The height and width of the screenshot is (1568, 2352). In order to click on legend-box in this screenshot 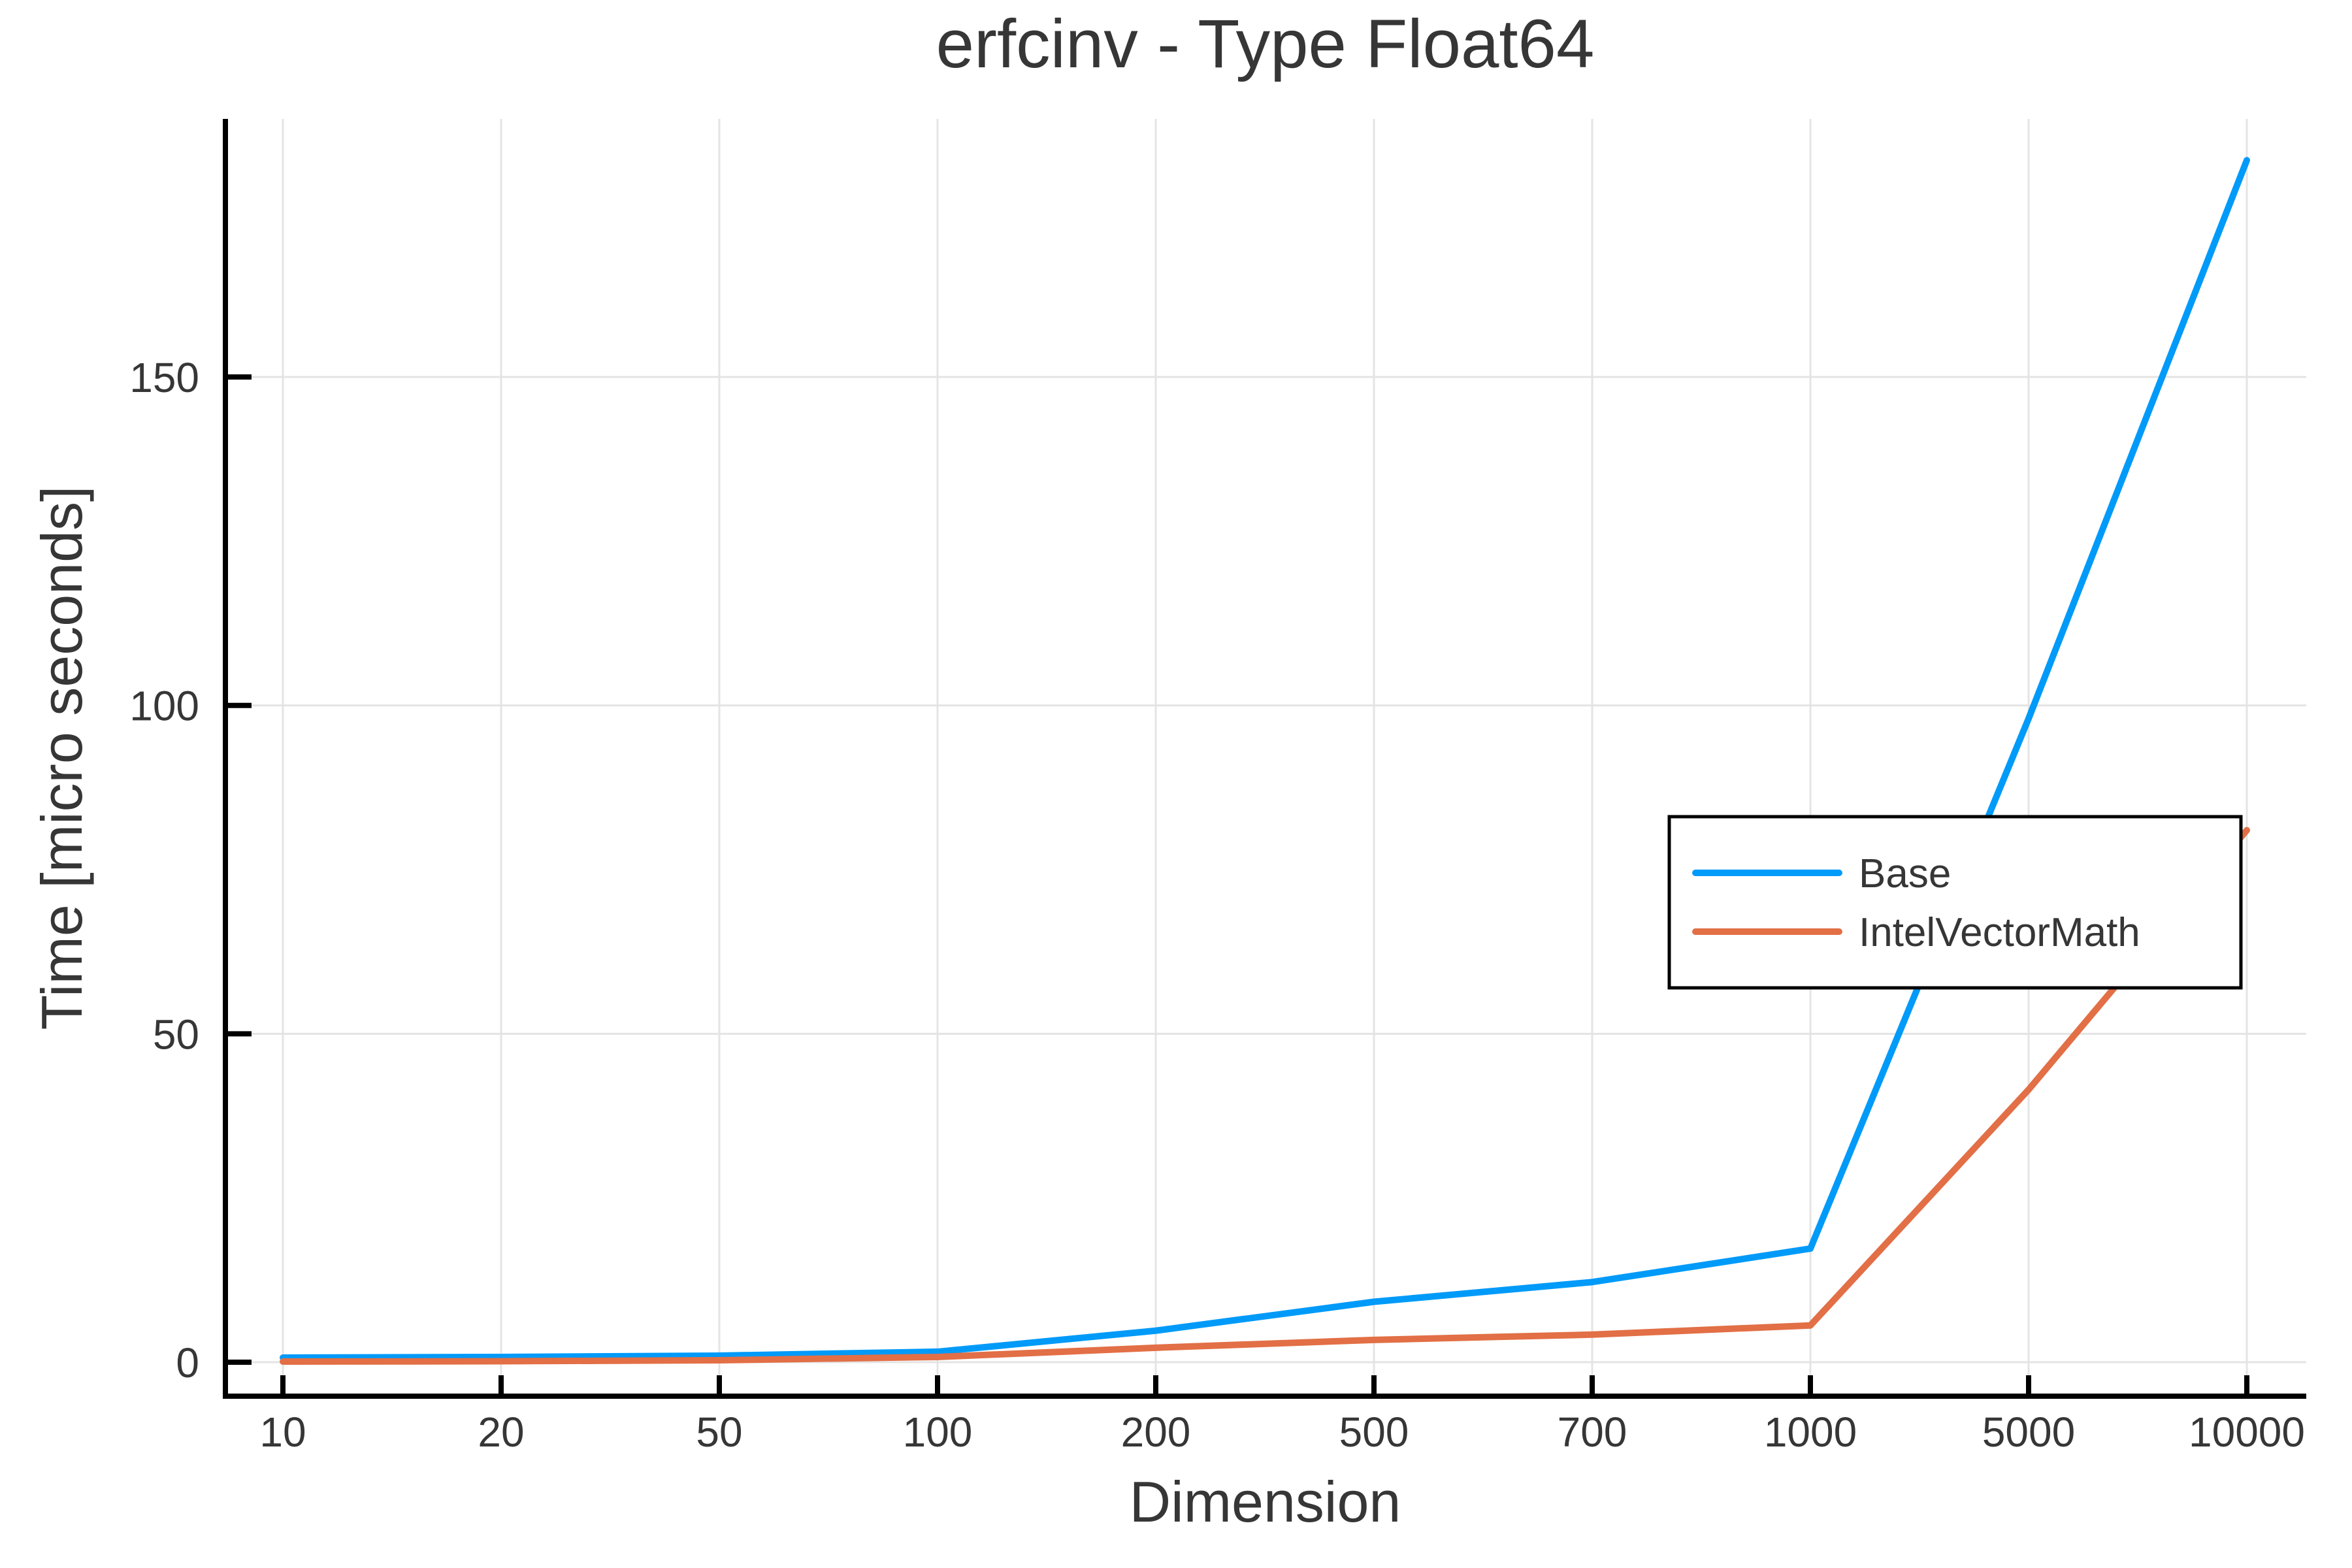, I will do `click(1955, 902)`.